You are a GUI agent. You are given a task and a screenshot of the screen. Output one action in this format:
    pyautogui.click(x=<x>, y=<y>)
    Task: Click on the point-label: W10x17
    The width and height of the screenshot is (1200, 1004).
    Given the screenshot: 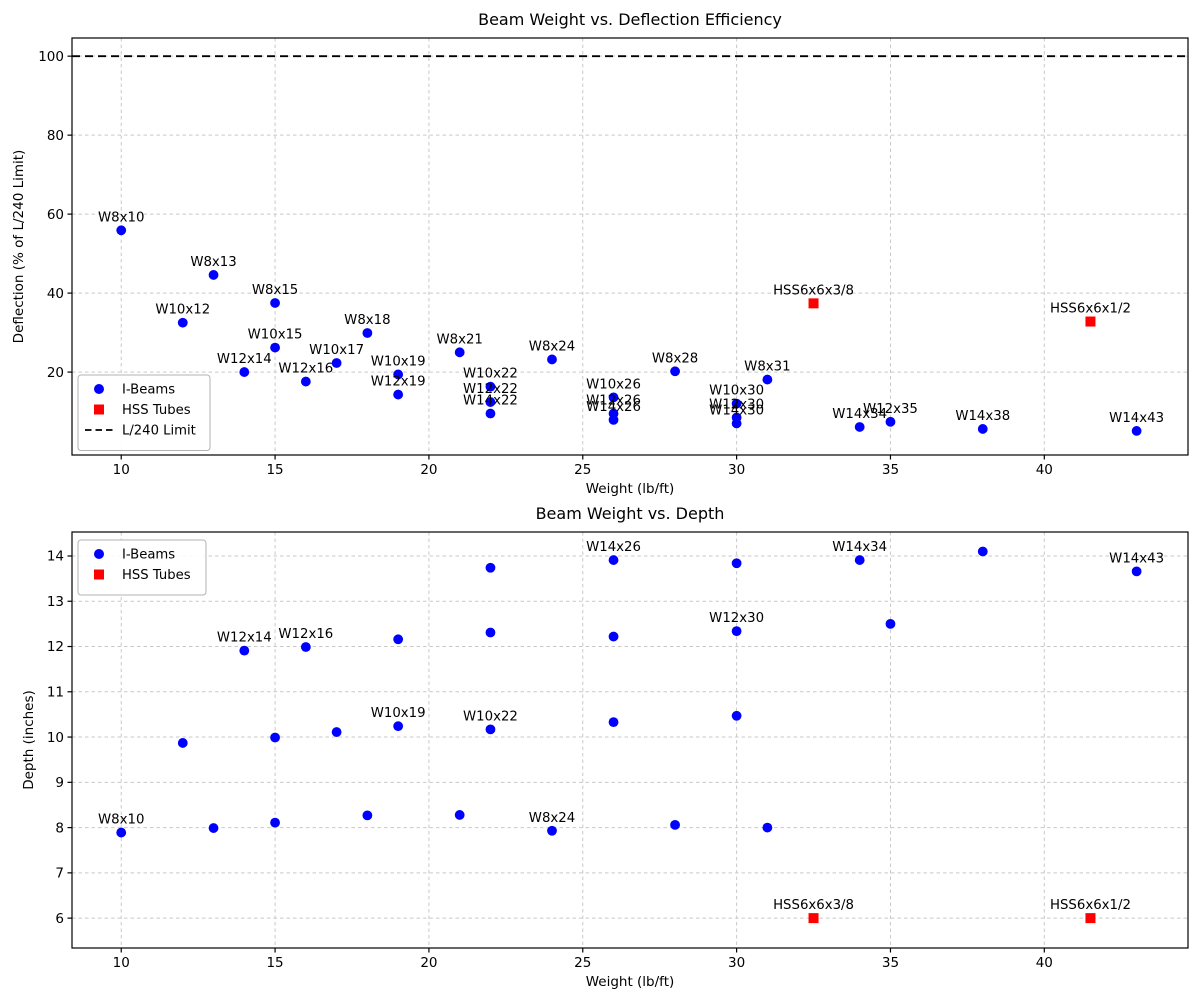 What is the action you would take?
    pyautogui.click(x=336, y=350)
    